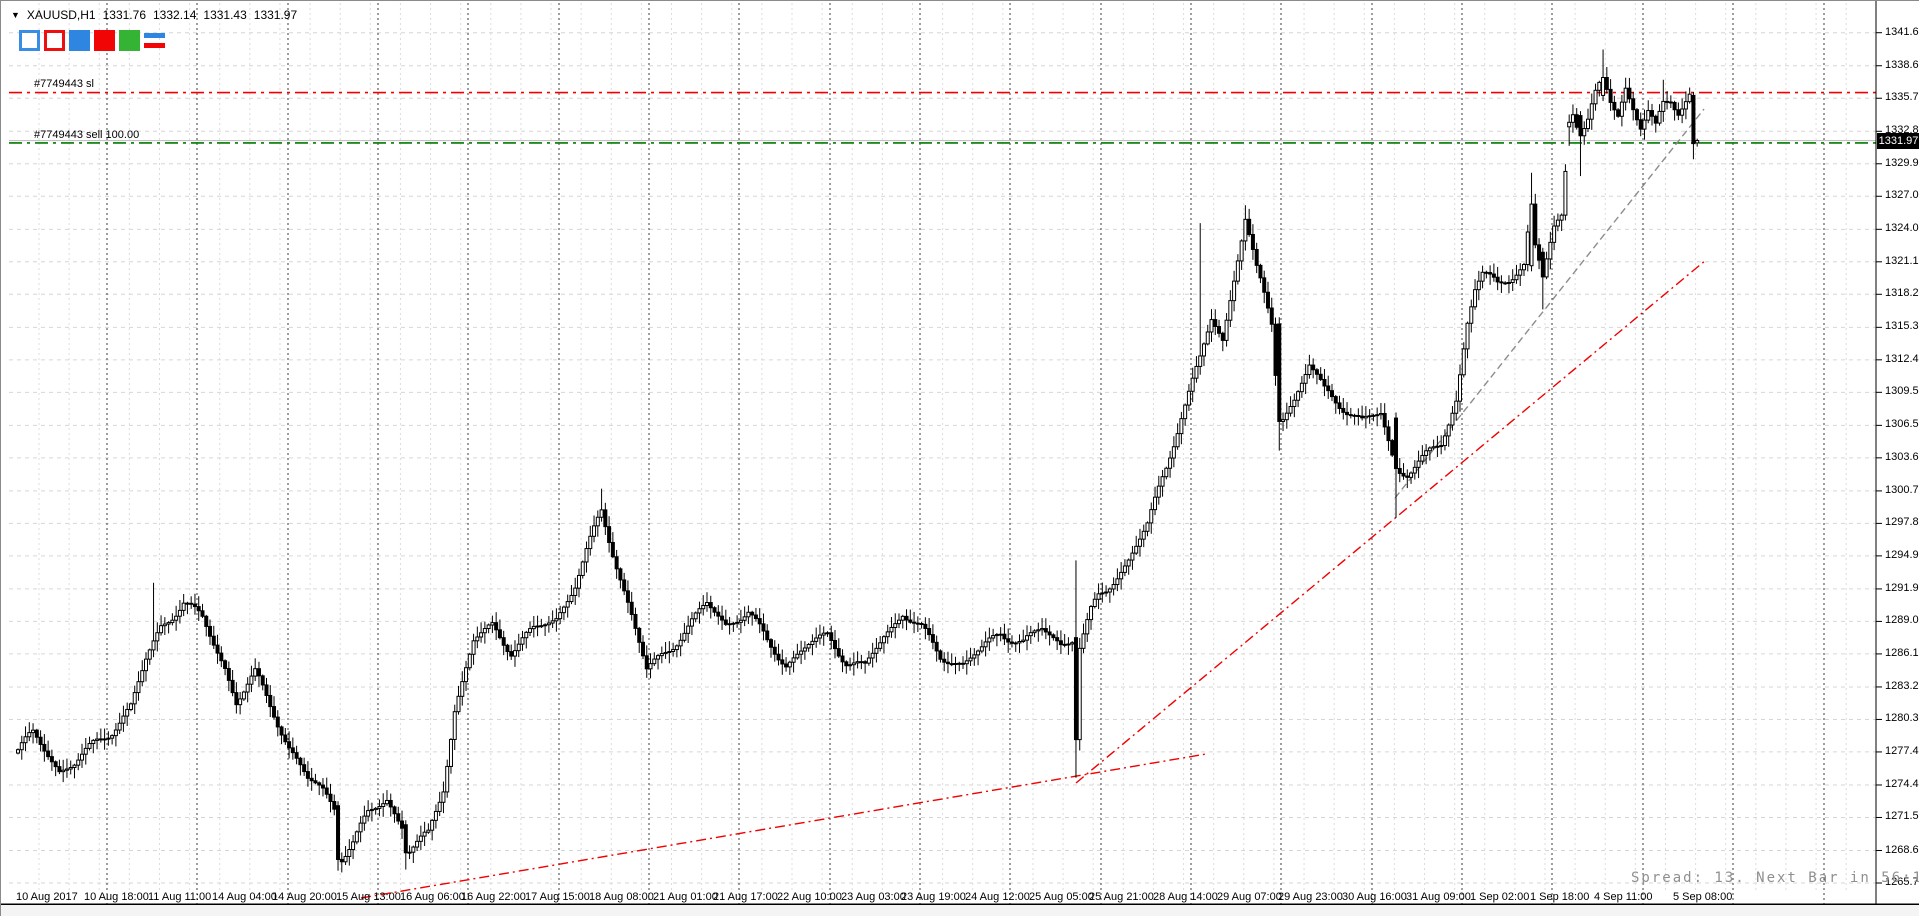 The height and width of the screenshot is (916, 1919). Describe the element at coordinates (79, 40) in the screenshot. I see `blue-filled-square-button` at that location.